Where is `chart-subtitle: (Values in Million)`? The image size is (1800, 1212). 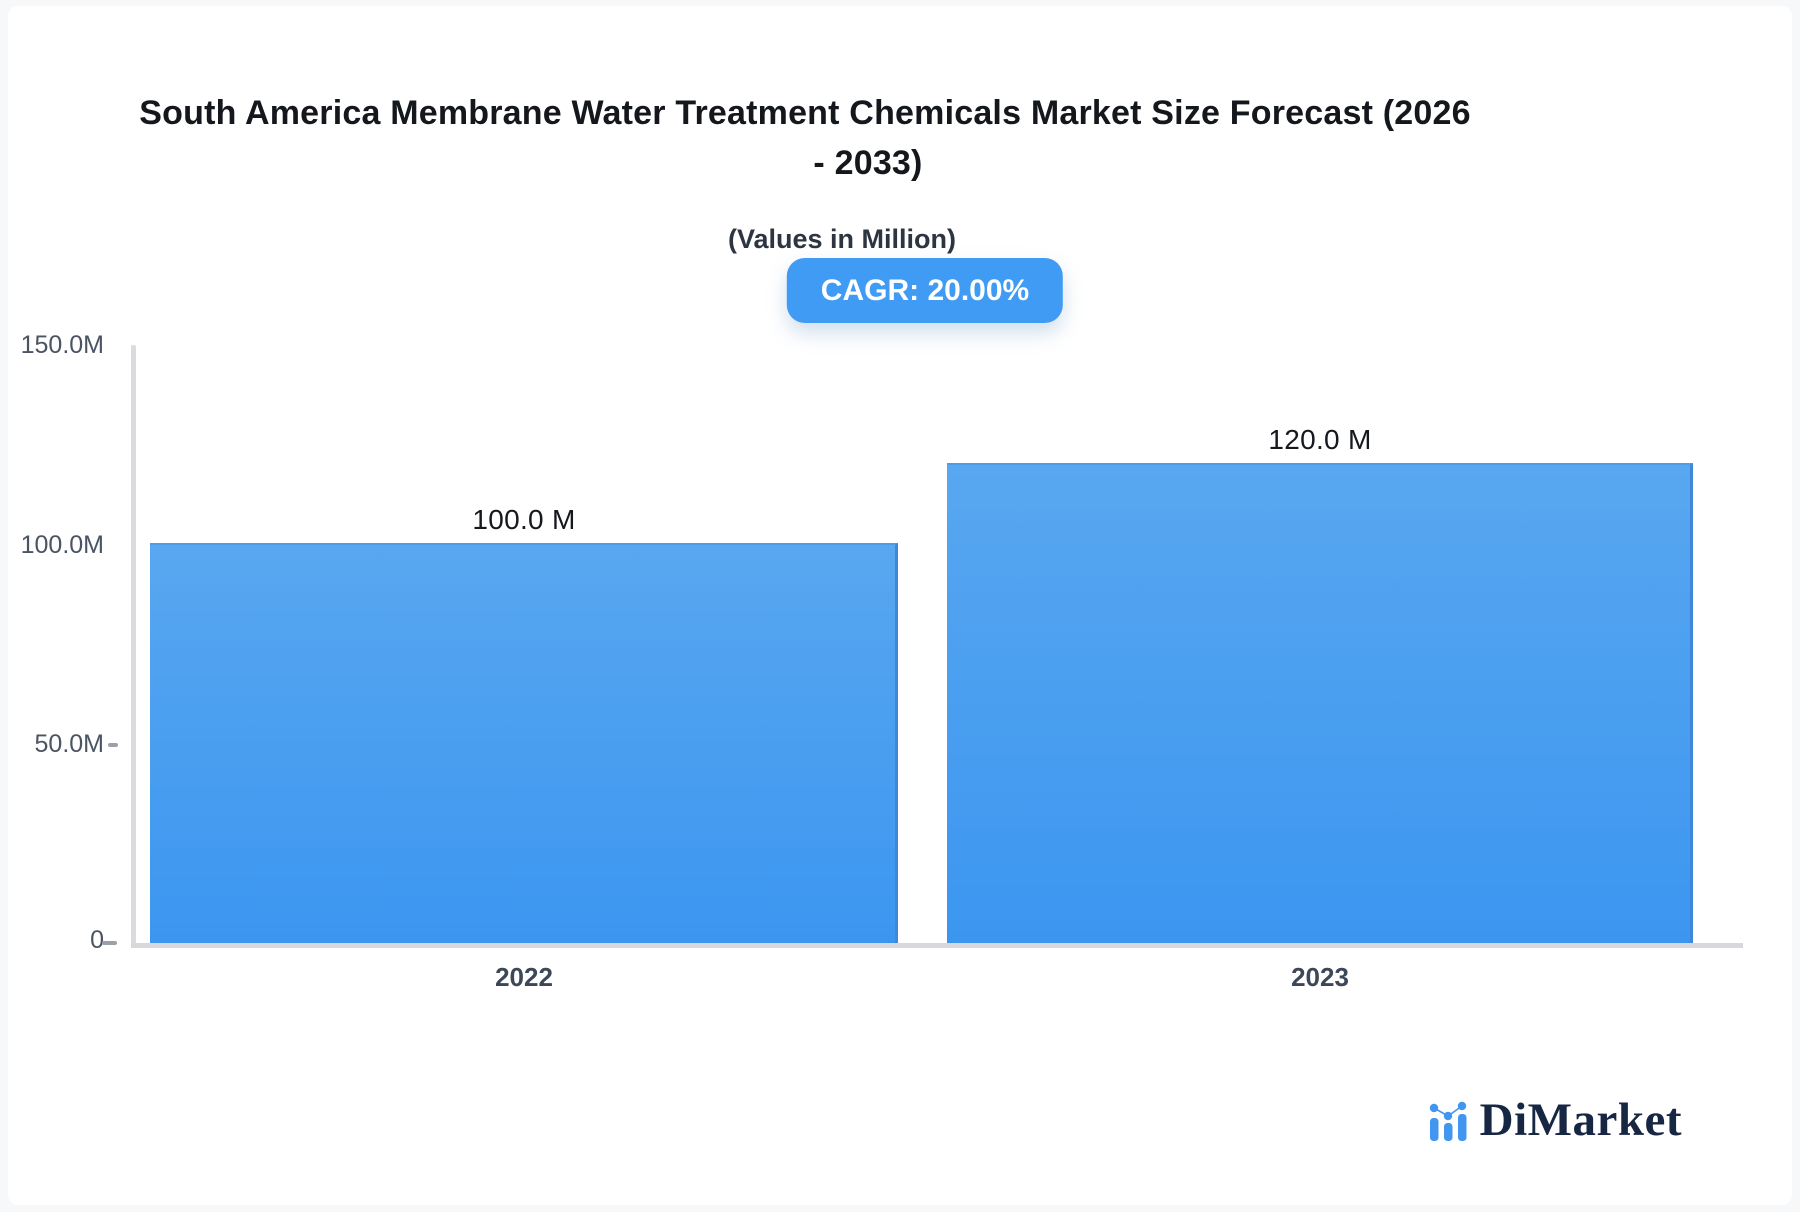
chart-subtitle: (Values in Million) is located at coordinates (842, 239).